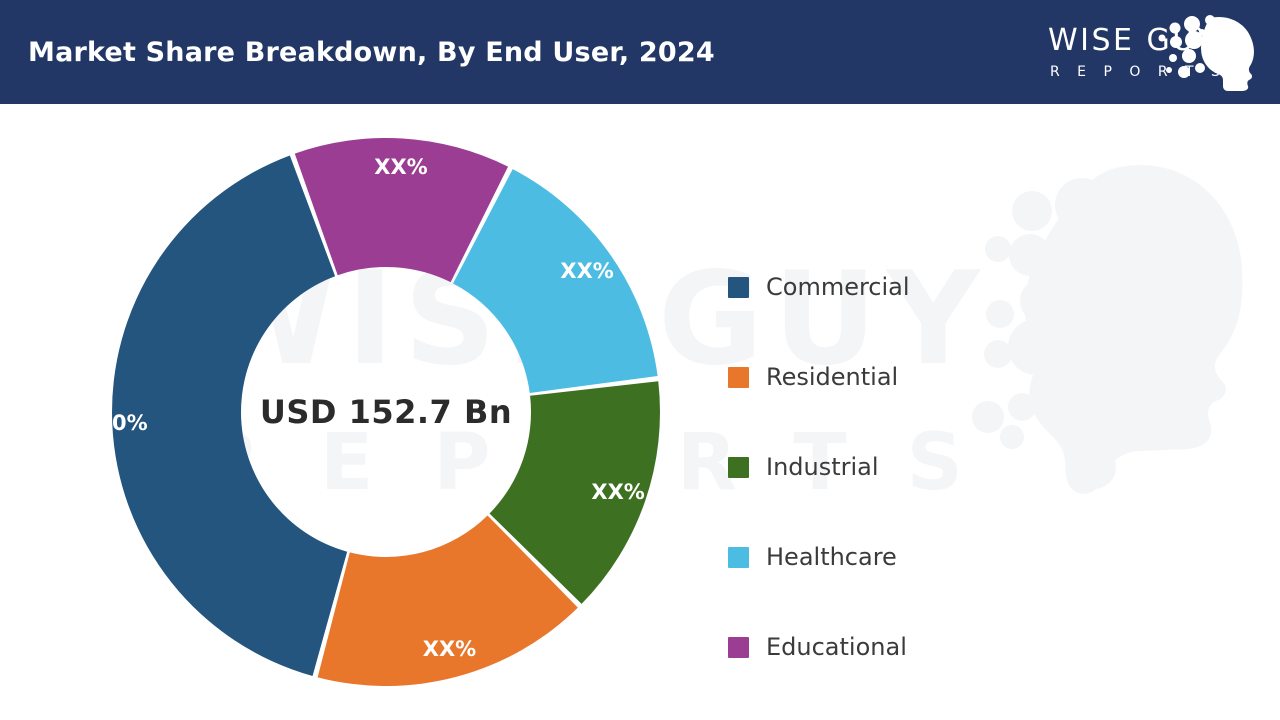  Describe the element at coordinates (575, 492) in the screenshot. I see `donut-slice-industrial` at that location.